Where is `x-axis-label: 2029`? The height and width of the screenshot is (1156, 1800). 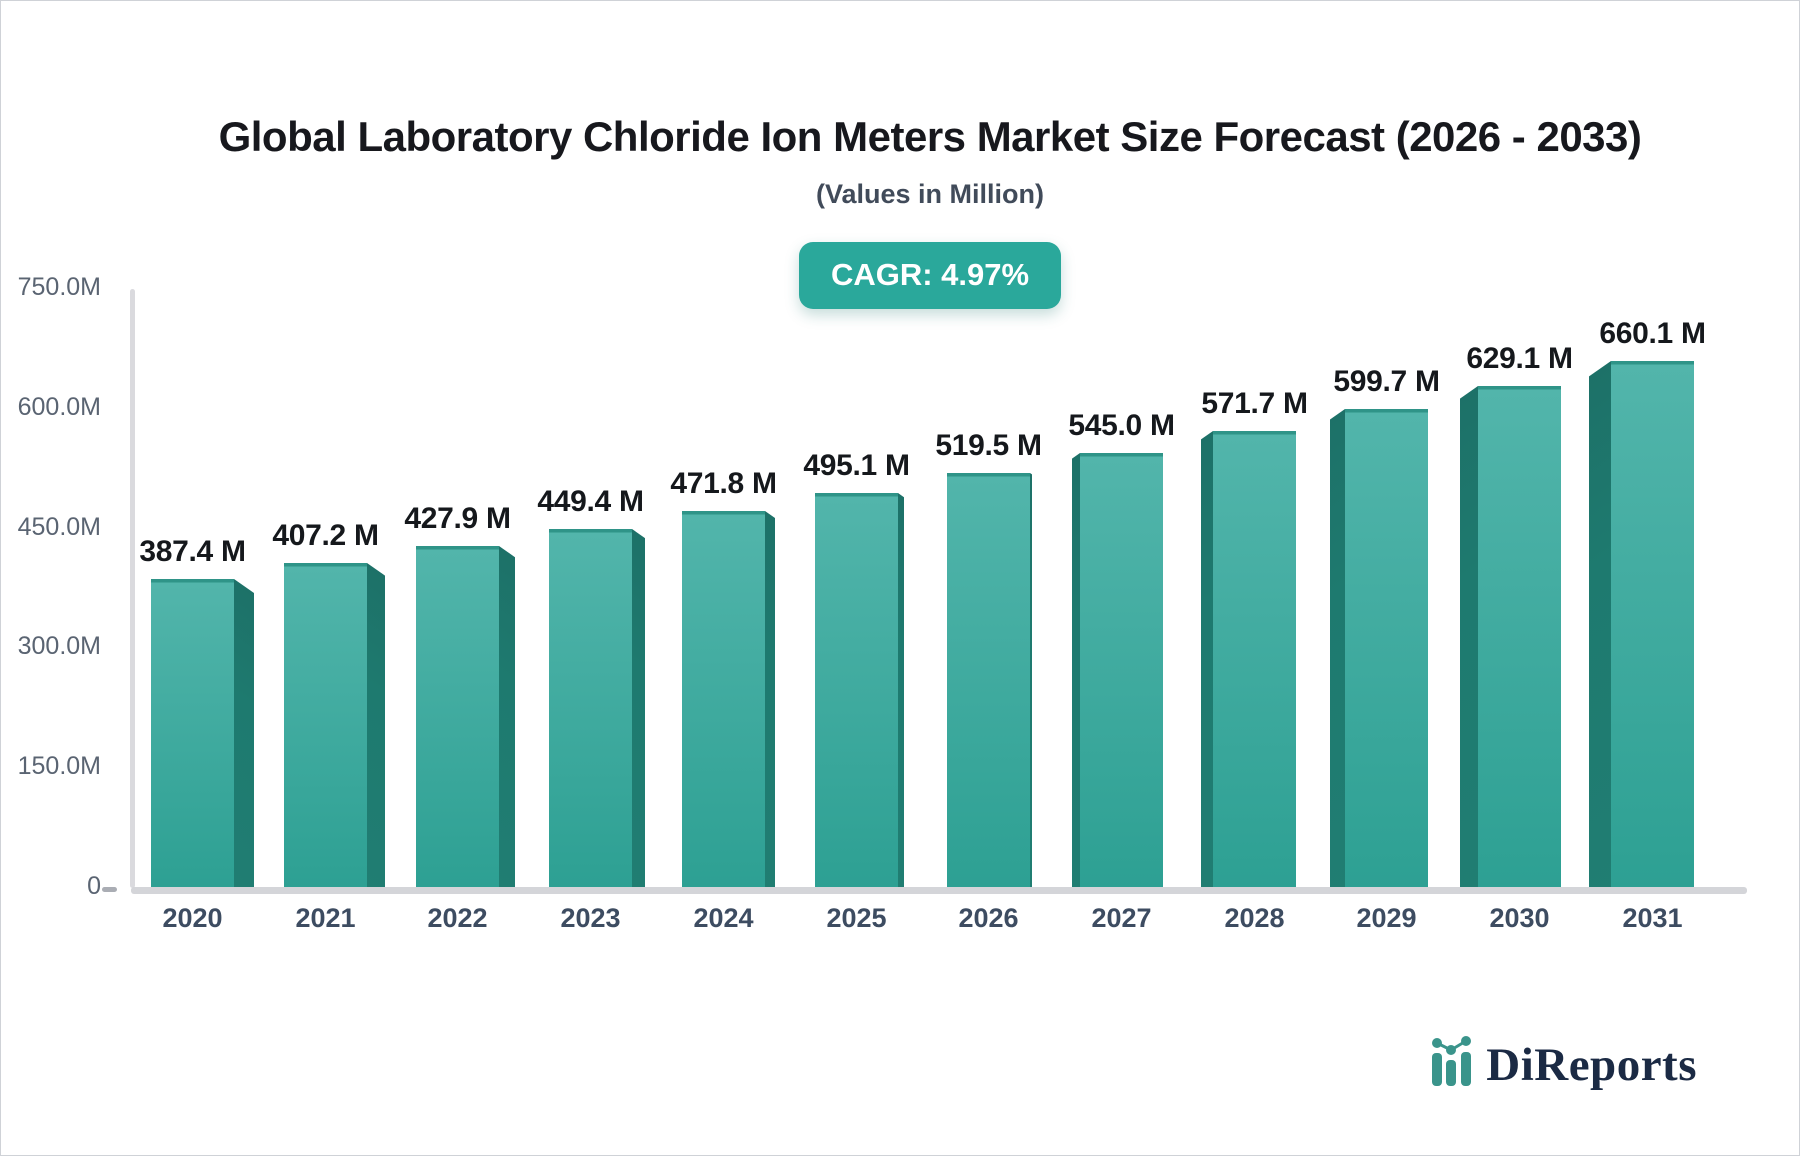
x-axis-label: 2029 is located at coordinates (1386, 918).